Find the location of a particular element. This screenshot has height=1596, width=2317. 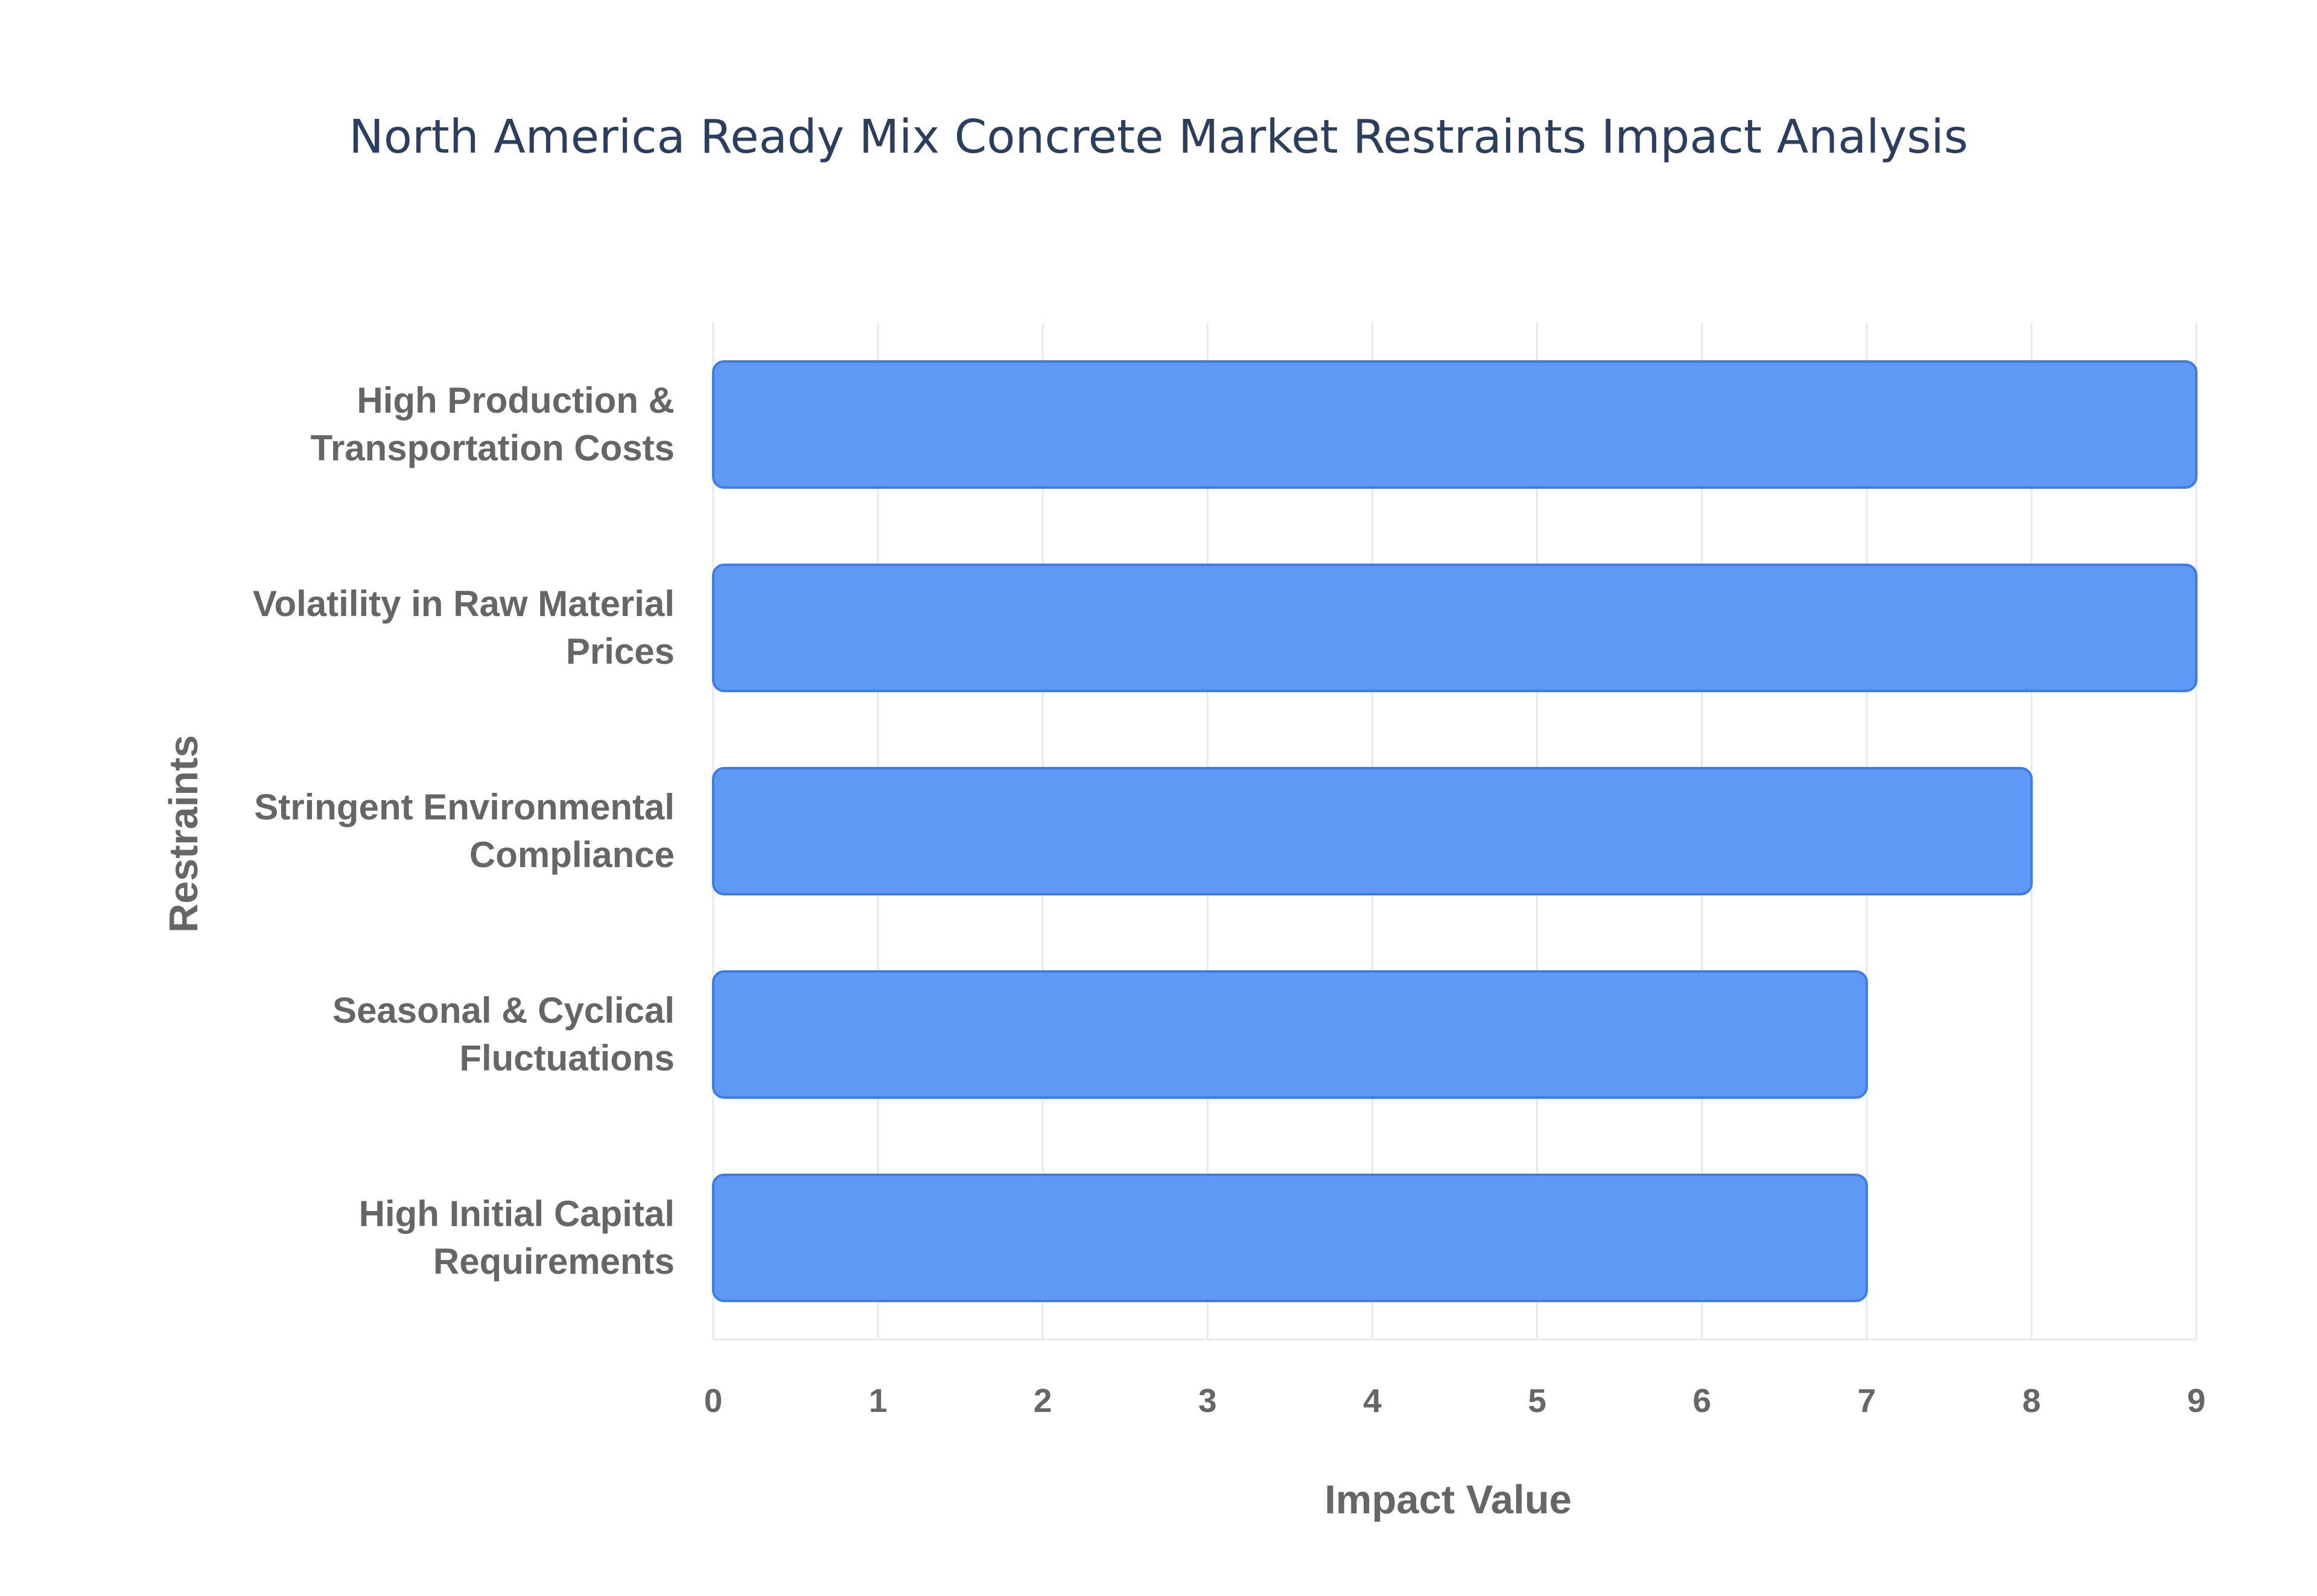

x-tick-label: 1 is located at coordinates (878, 1400).